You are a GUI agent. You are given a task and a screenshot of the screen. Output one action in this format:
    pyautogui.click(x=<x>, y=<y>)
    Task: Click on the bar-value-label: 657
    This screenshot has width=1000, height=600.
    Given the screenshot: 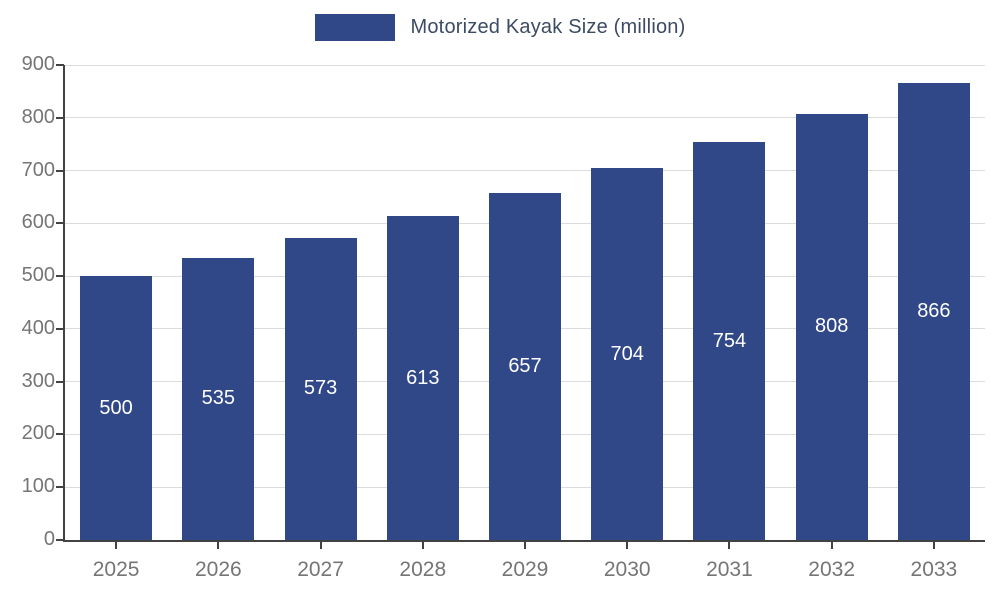 What is the action you would take?
    pyautogui.click(x=525, y=366)
    